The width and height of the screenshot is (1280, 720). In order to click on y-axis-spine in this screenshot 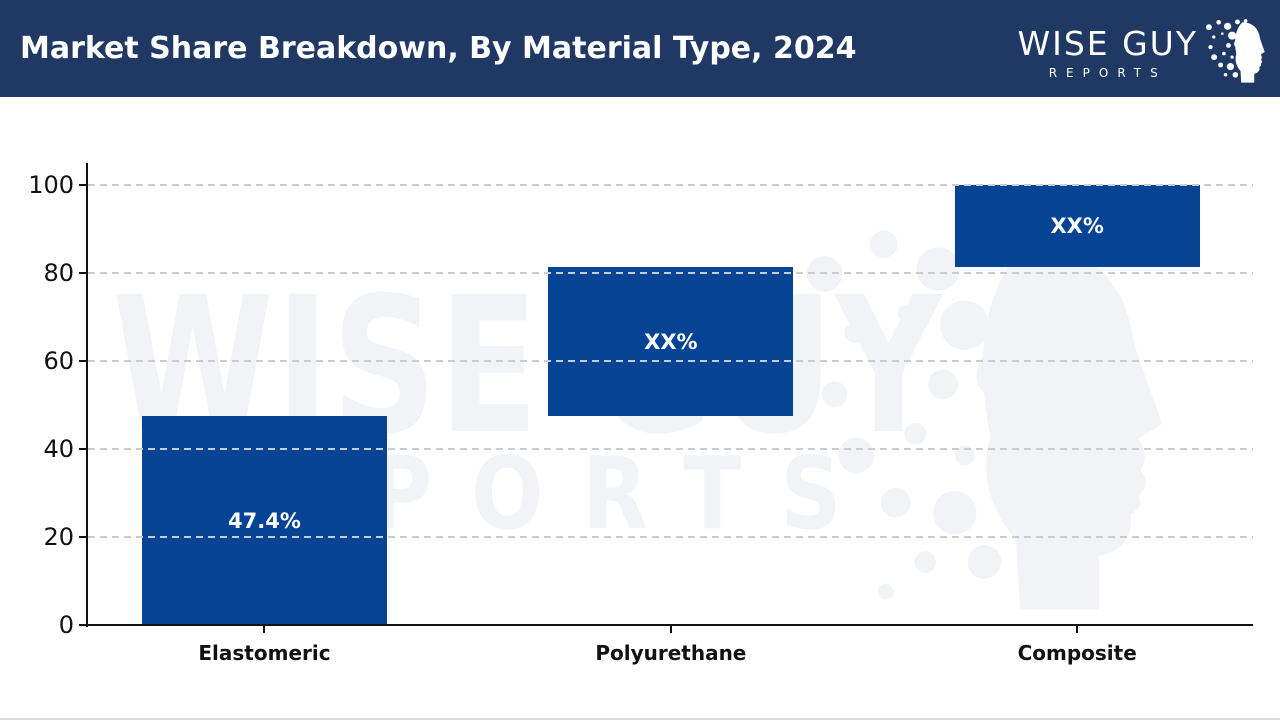, I will do `click(87, 395)`.